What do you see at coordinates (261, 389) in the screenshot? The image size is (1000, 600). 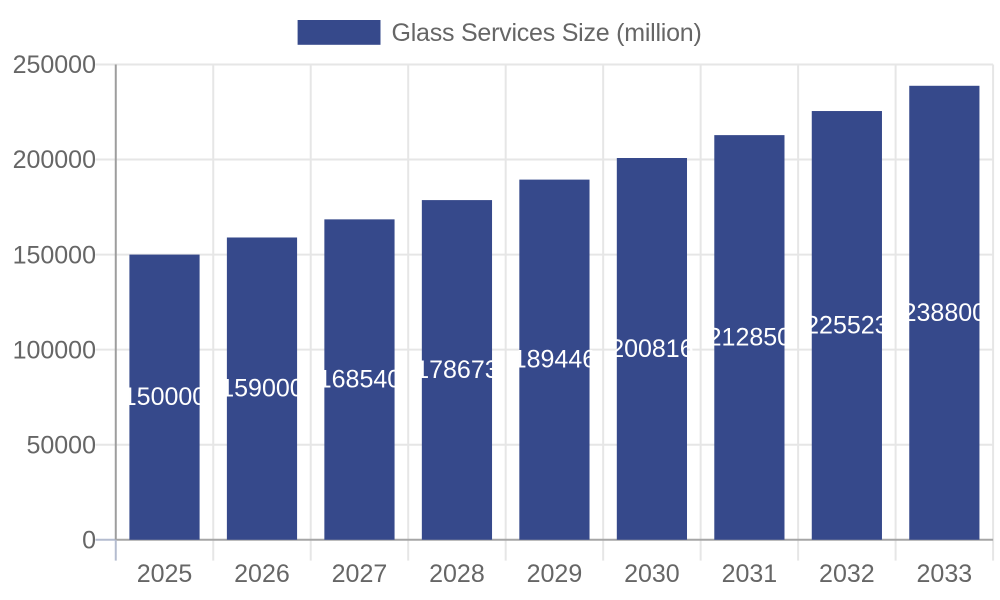 I see `svg-text: 159000` at bounding box center [261, 389].